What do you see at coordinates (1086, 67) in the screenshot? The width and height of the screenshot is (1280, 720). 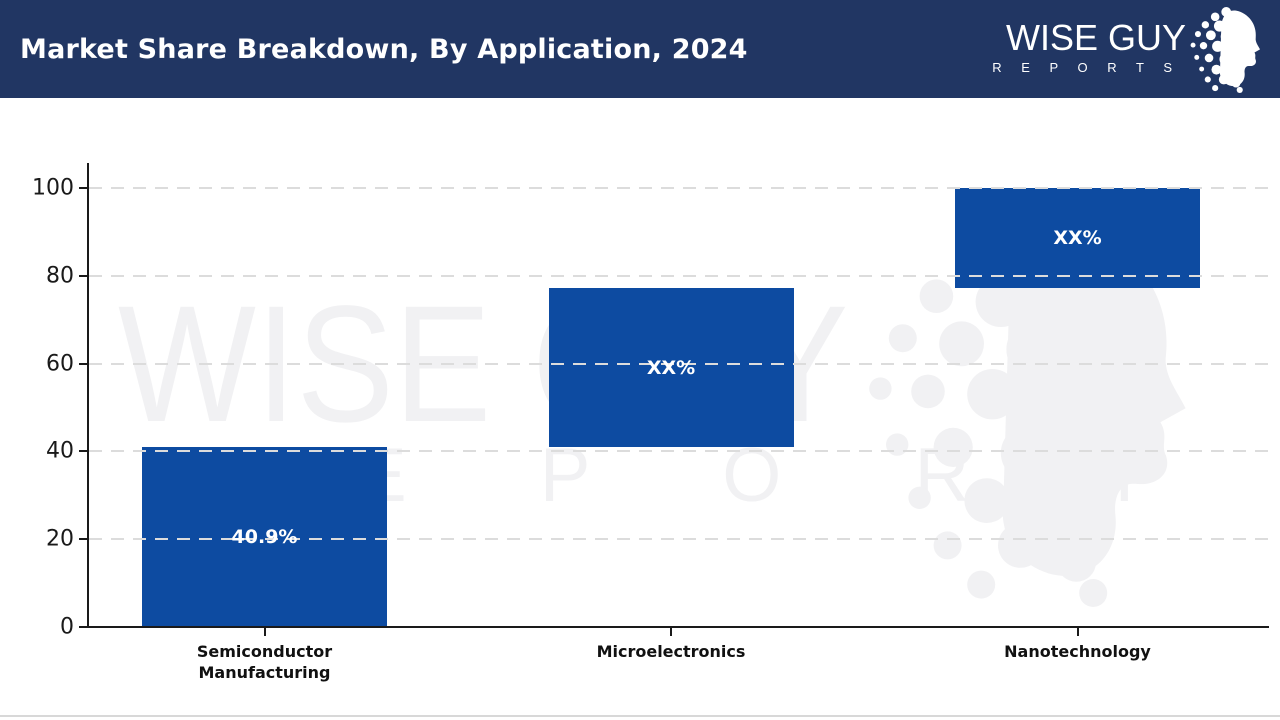 I see `logo-subtext: R E P O R T S` at bounding box center [1086, 67].